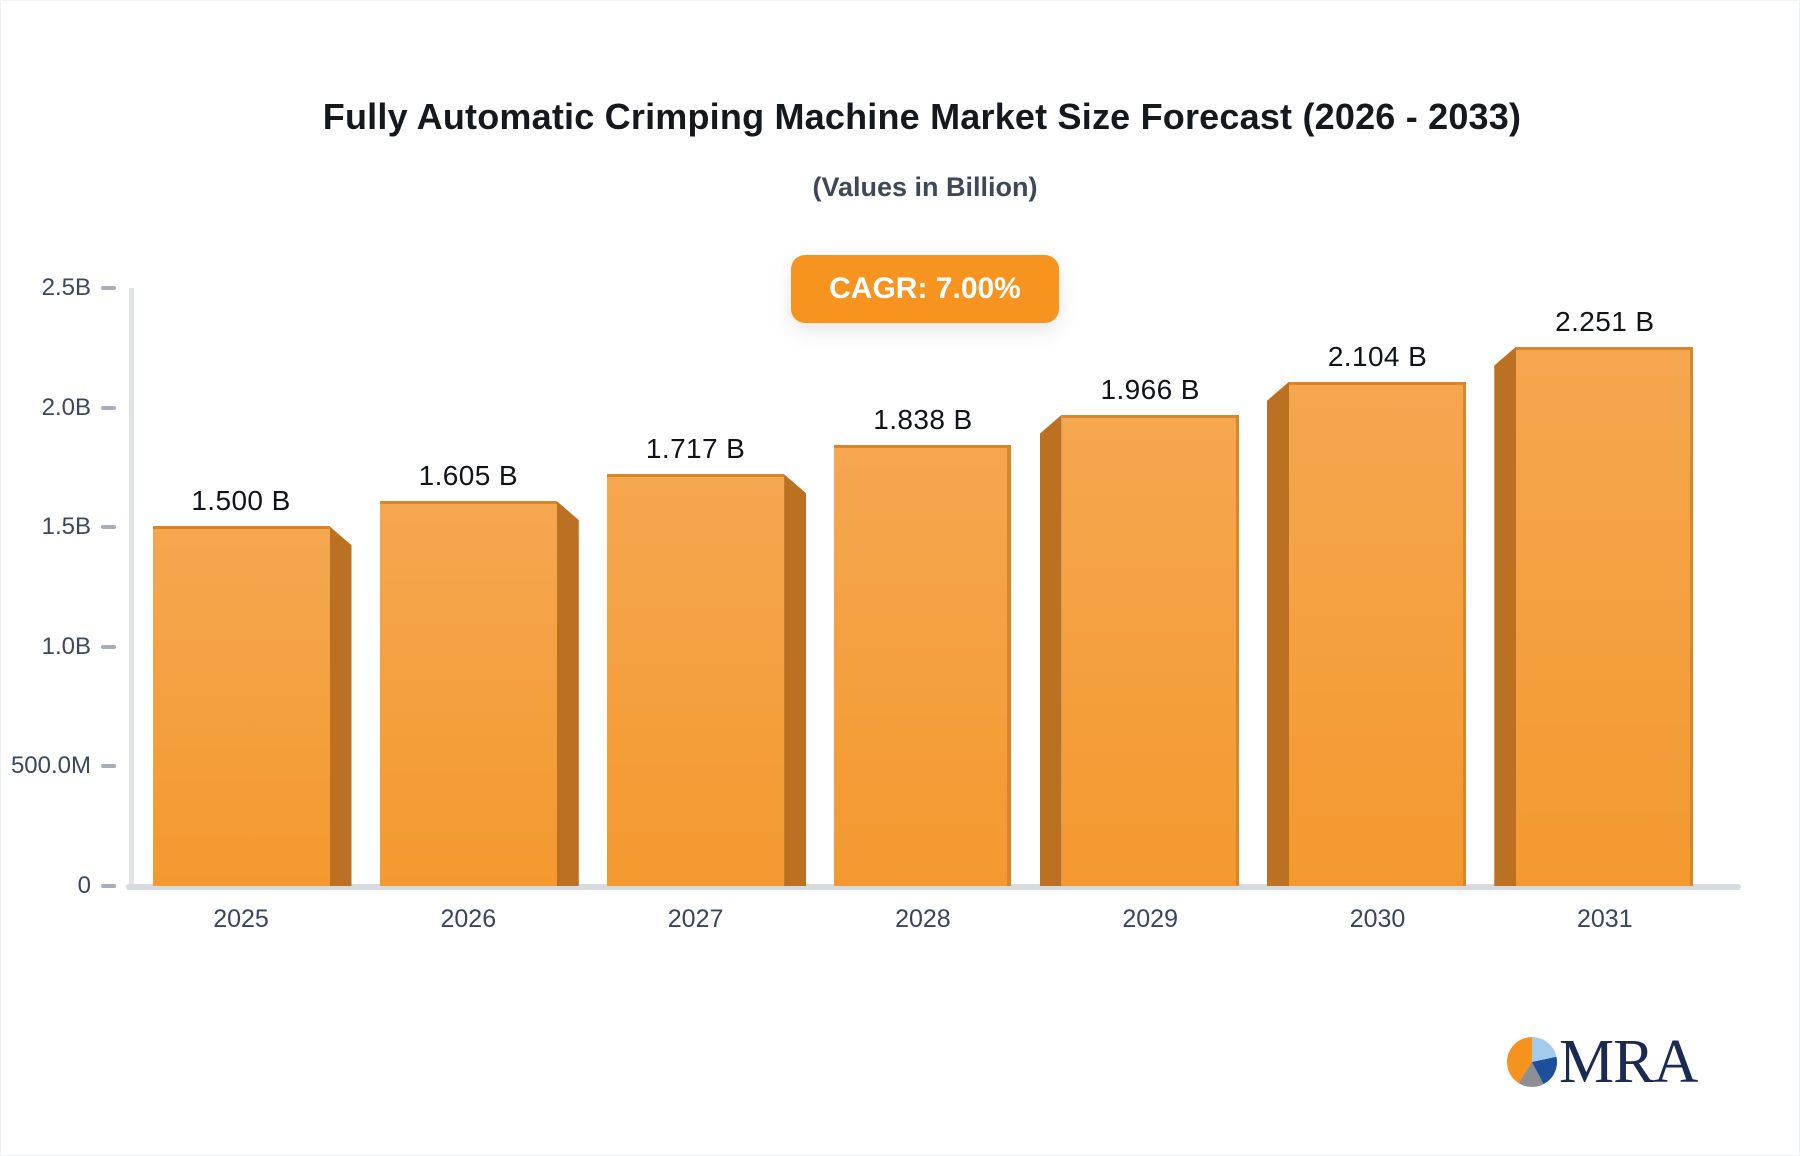 The image size is (1800, 1156). I want to click on bar-side-2030, so click(1278, 633).